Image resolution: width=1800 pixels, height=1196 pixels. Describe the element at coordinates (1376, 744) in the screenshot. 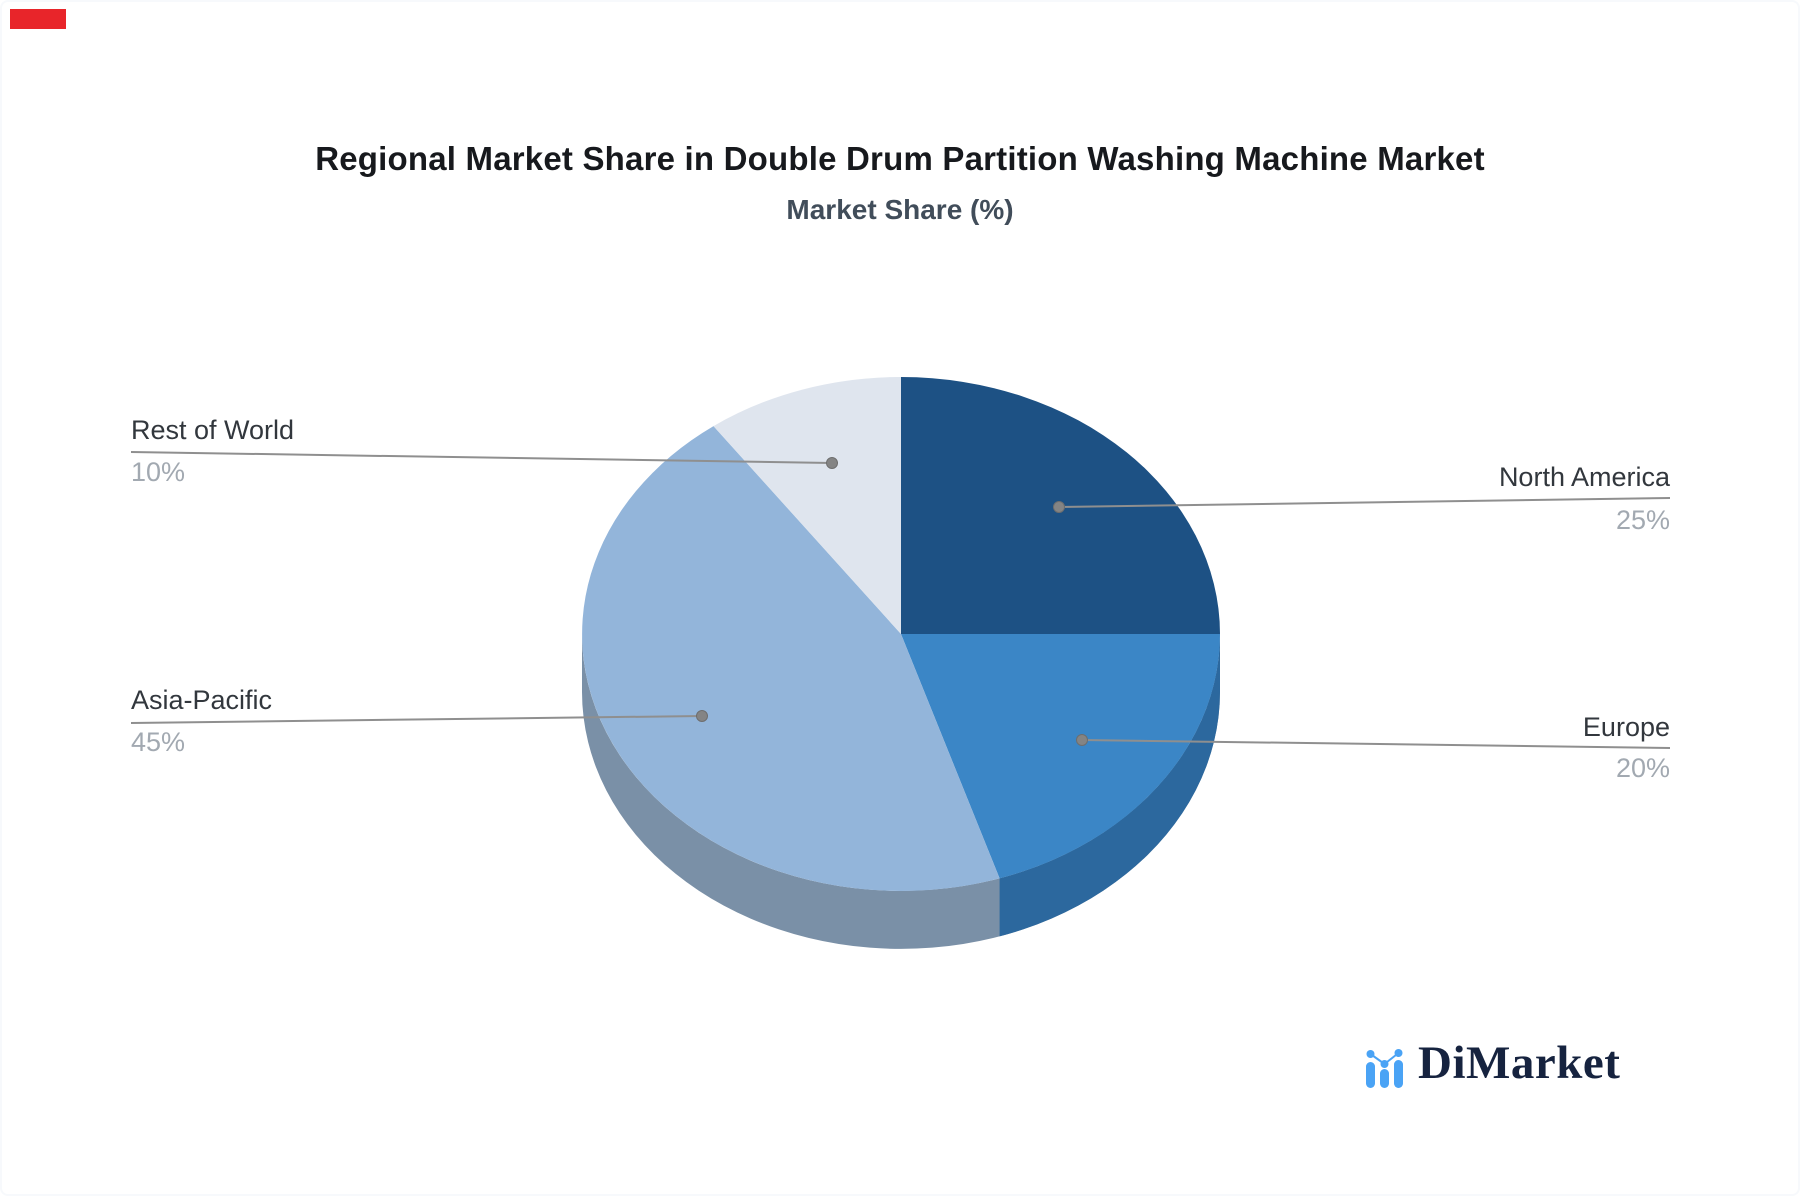

I see `leader-line-europe` at that location.